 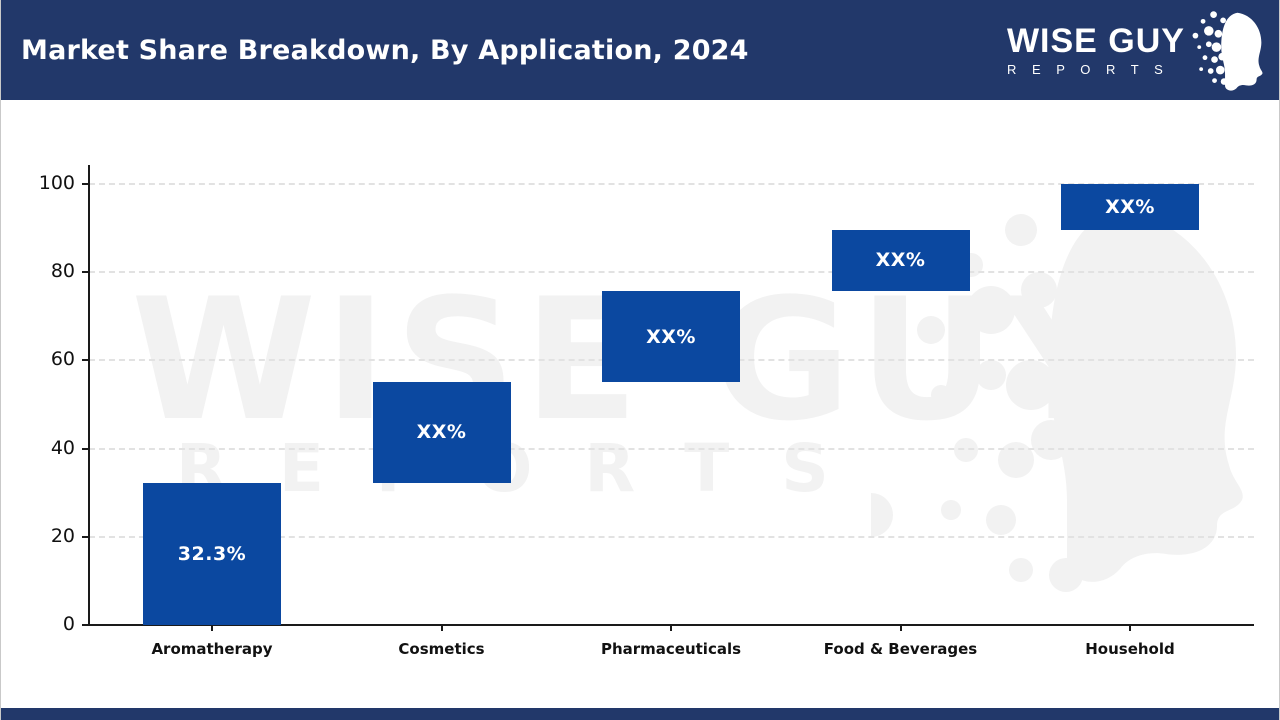 What do you see at coordinates (1087, 69) in the screenshot?
I see `brand-subtitle: R E P O R T S` at bounding box center [1087, 69].